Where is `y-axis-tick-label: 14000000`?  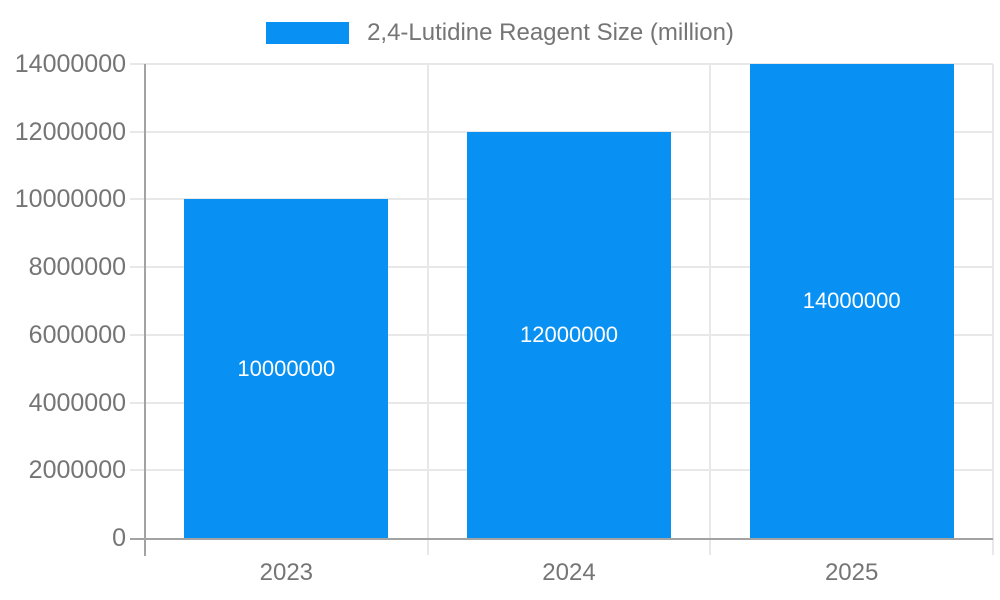 y-axis-tick-label: 14000000 is located at coordinates (70, 64).